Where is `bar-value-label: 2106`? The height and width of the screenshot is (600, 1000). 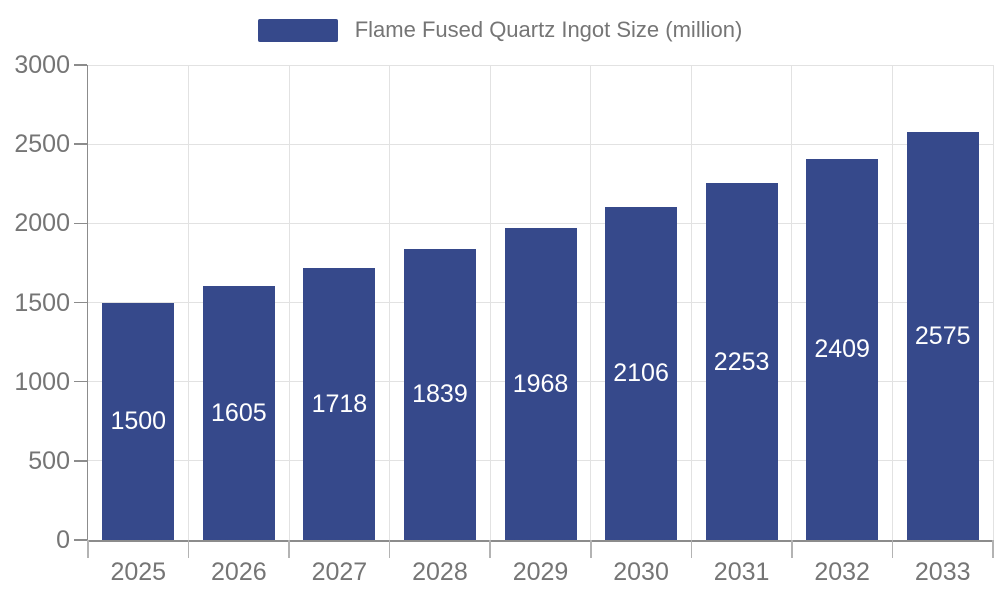 bar-value-label: 2106 is located at coordinates (641, 373).